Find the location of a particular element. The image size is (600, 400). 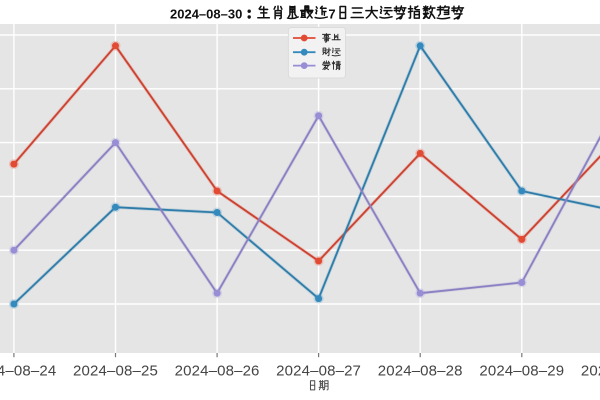

svg-text: 2024–08–29 is located at coordinates (521, 371).